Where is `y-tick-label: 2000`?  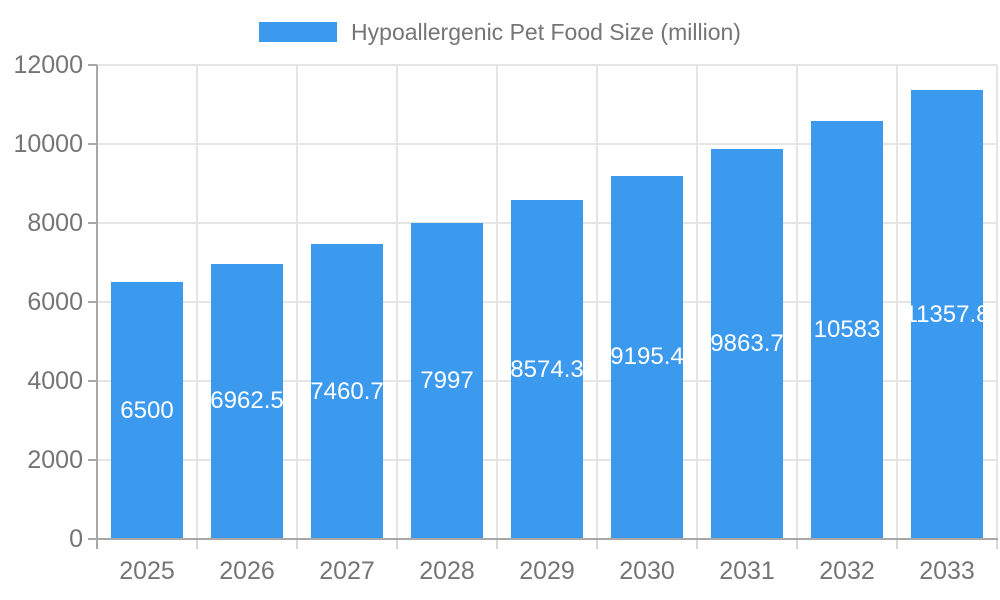 y-tick-label: 2000 is located at coordinates (55, 460).